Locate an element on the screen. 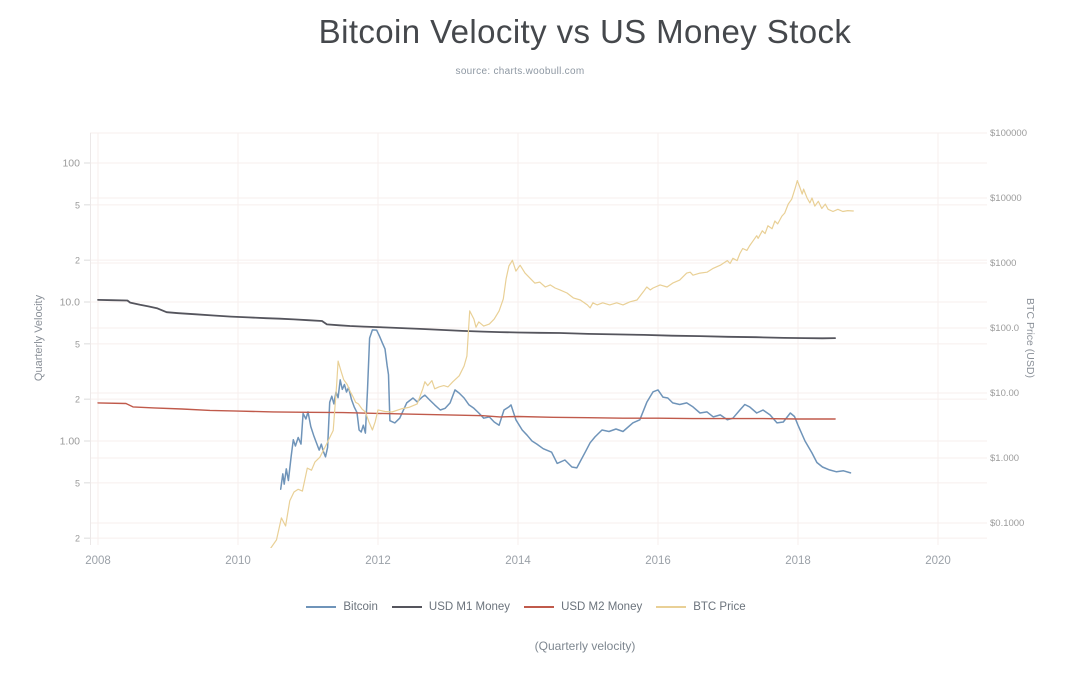 The width and height of the screenshot is (1080, 675). legend-label: USD M1 Money is located at coordinates (469, 607).